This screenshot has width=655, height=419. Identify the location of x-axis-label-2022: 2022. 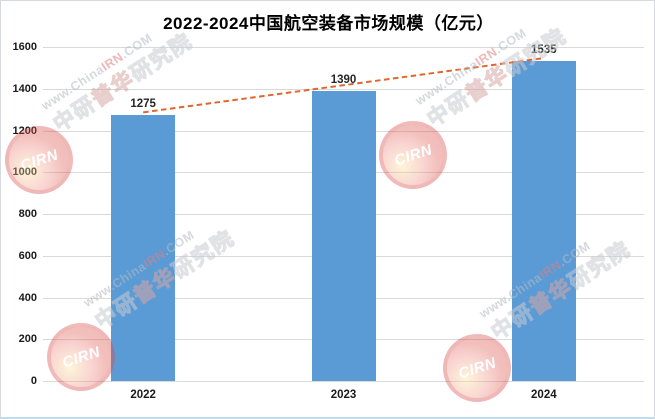
(143, 395).